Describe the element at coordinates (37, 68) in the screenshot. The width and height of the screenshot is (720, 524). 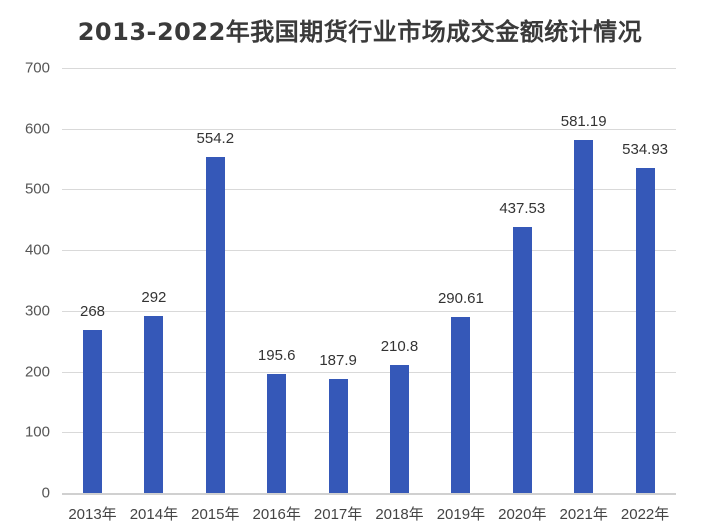
I see `y-axis-tick-label: 700` at that location.